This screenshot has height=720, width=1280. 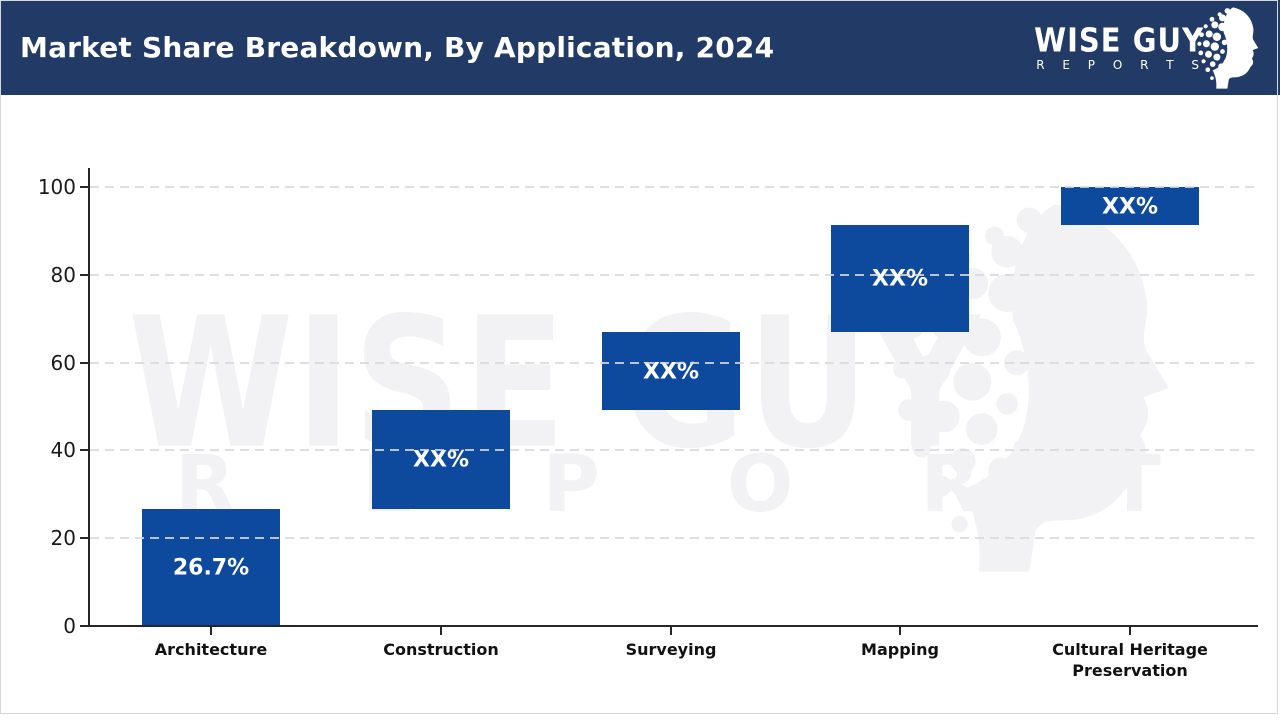 I want to click on bar-value-label-architecture: 26.7%, so click(x=211, y=568).